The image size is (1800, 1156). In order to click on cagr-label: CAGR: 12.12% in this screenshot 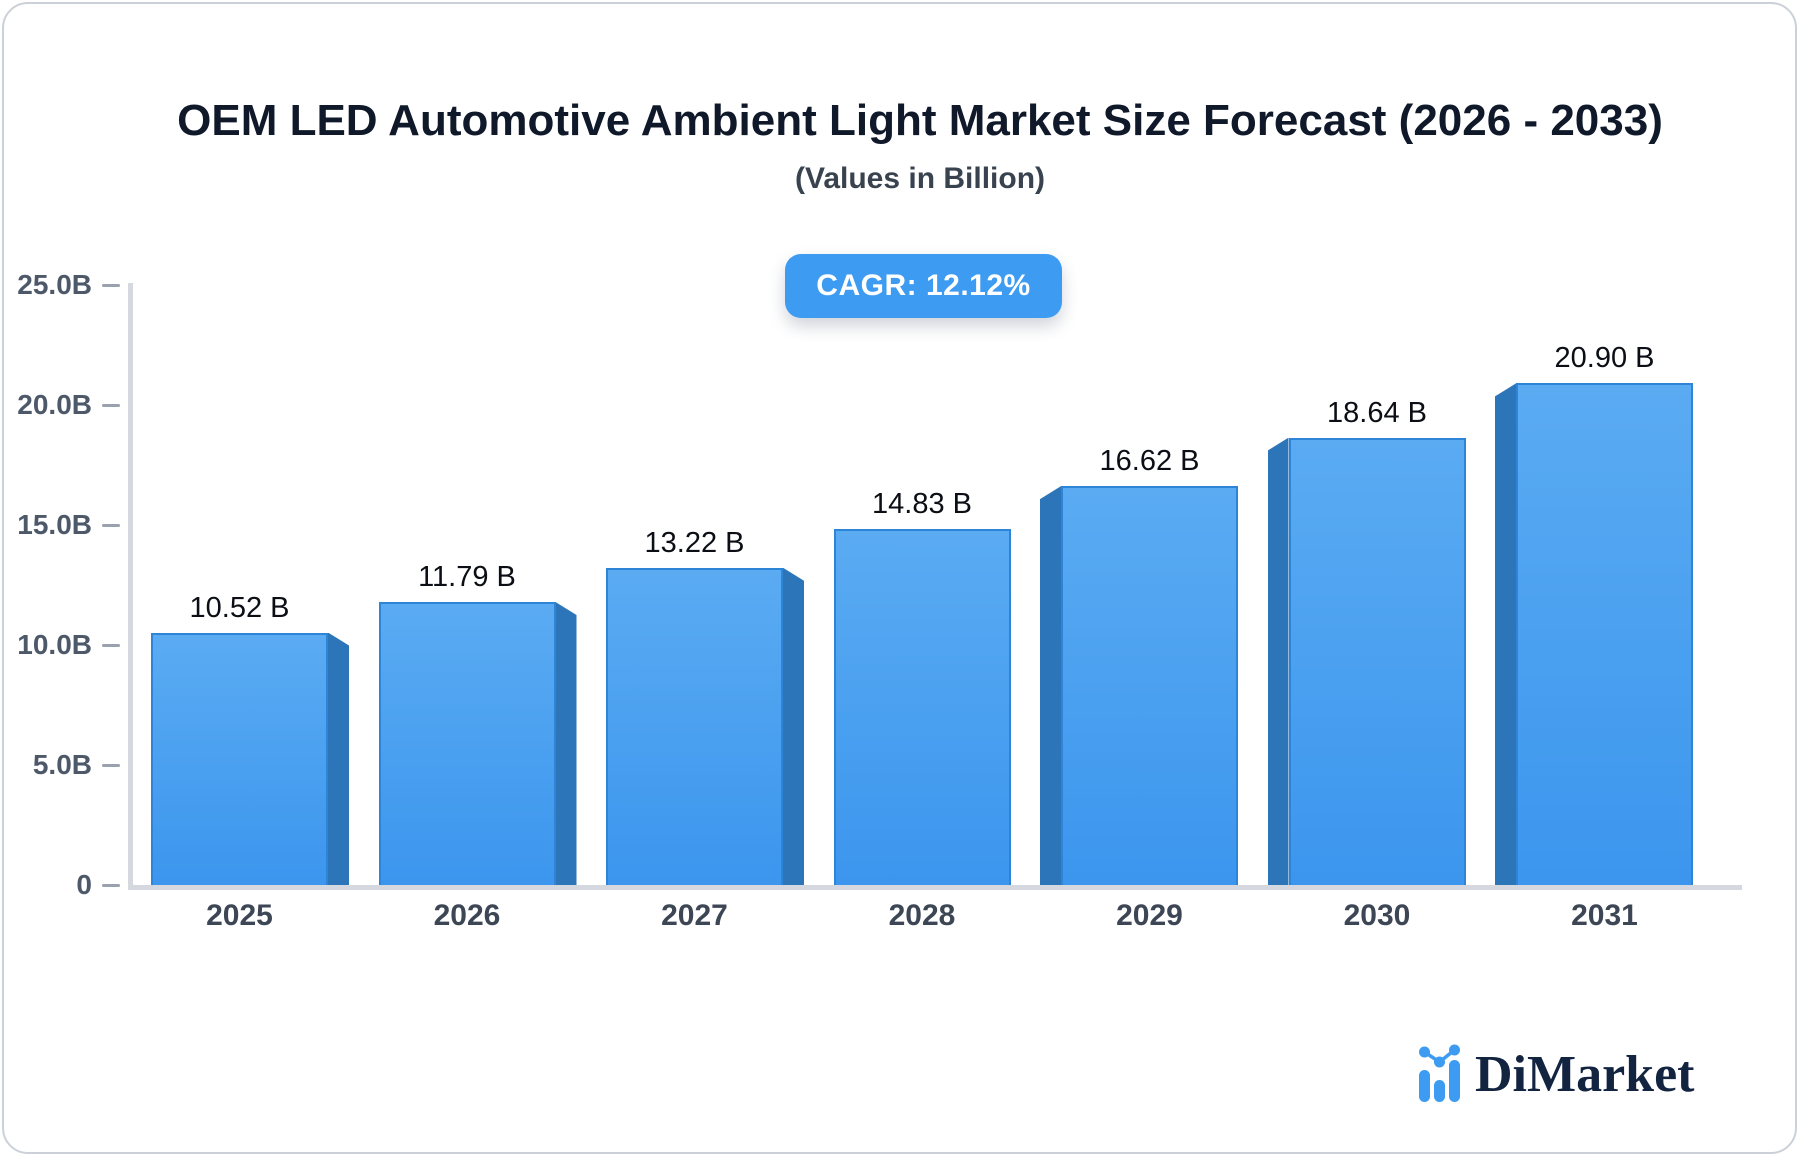, I will do `click(923, 285)`.